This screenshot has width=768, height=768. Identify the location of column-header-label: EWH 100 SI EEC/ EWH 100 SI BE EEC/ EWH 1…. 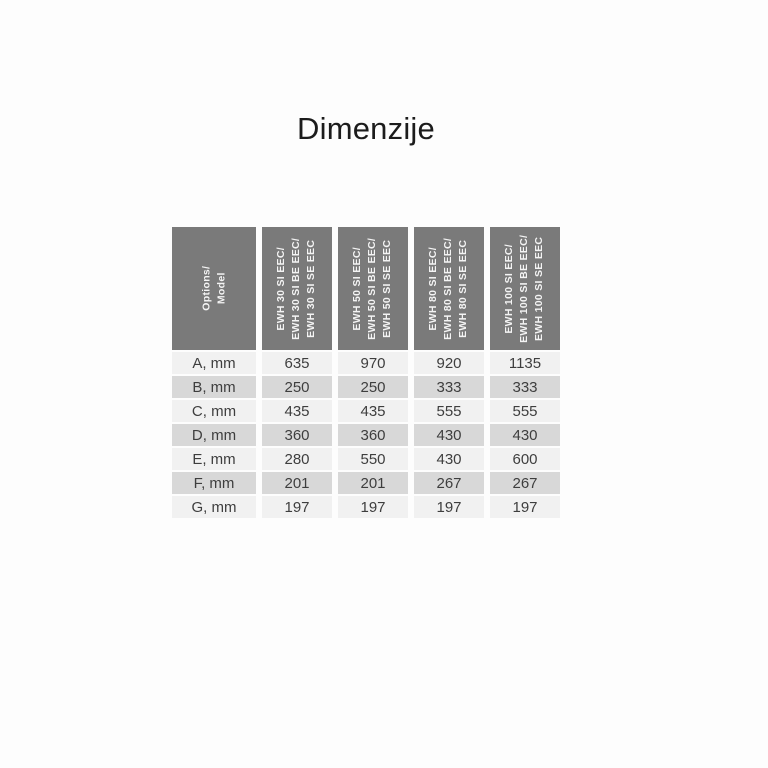
(524, 288).